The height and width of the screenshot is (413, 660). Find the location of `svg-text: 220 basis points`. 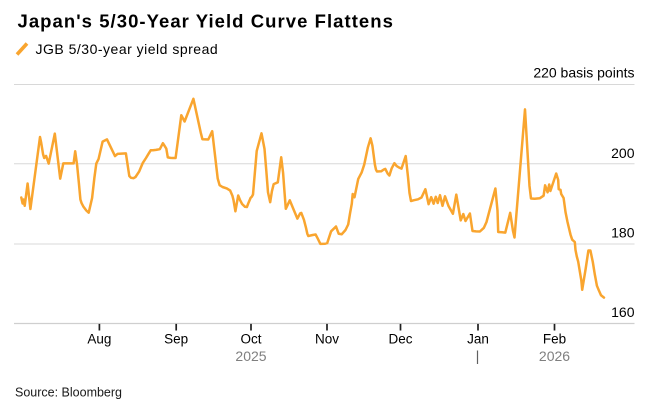

svg-text: 220 basis points is located at coordinates (583, 72).